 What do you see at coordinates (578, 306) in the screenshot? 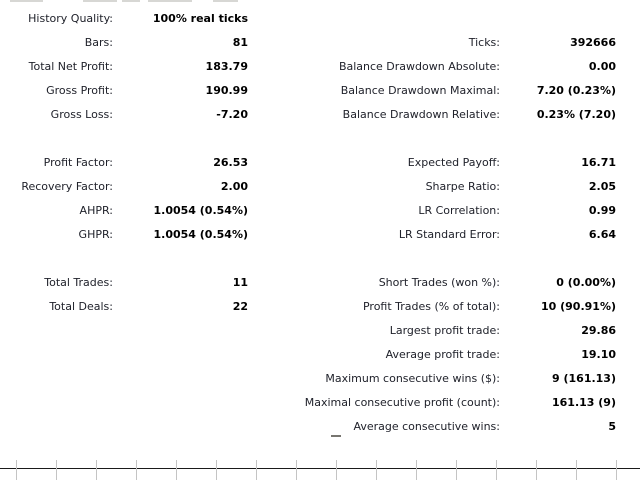
I see `report-right-value: 10 (90.91%)` at bounding box center [578, 306].